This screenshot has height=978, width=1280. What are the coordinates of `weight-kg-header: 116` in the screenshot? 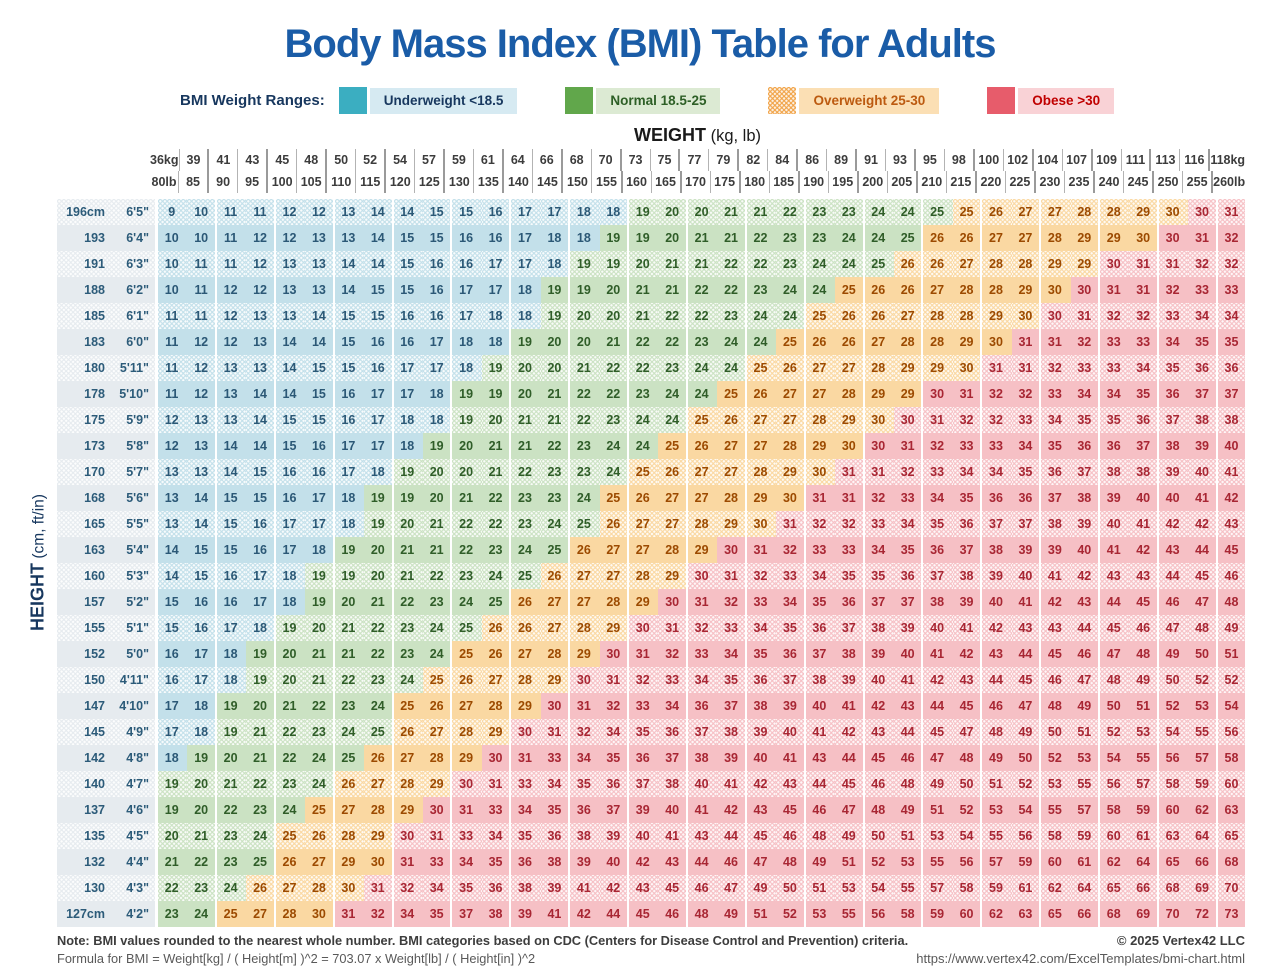 It's located at (1195, 160).